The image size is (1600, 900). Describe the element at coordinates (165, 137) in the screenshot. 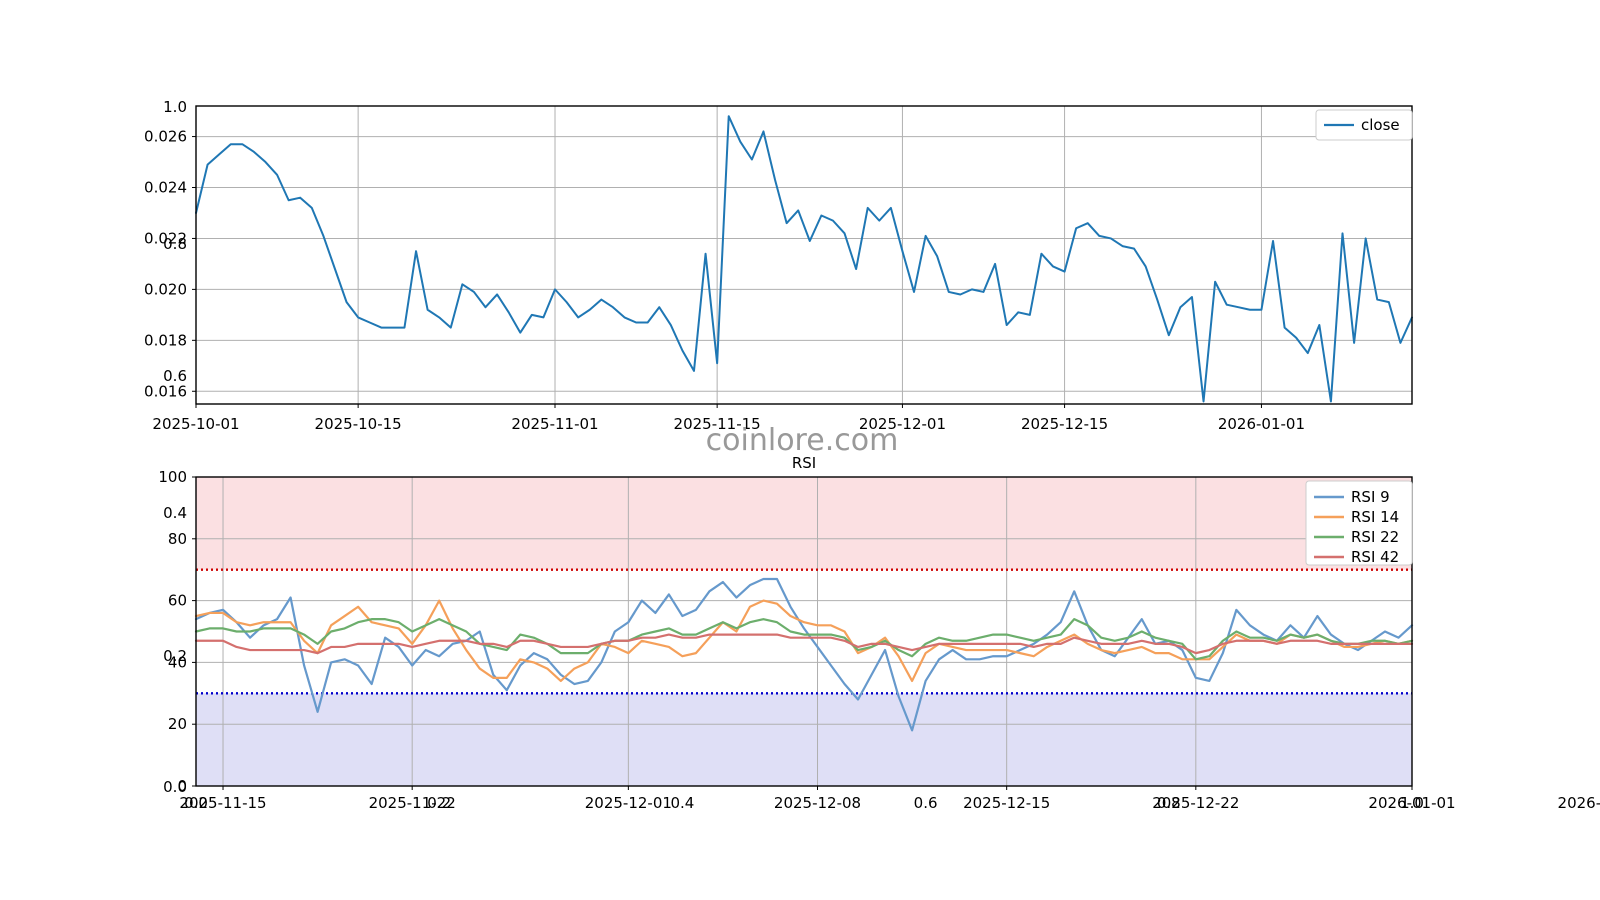

I see `price-y-tick-label: 0.026` at that location.